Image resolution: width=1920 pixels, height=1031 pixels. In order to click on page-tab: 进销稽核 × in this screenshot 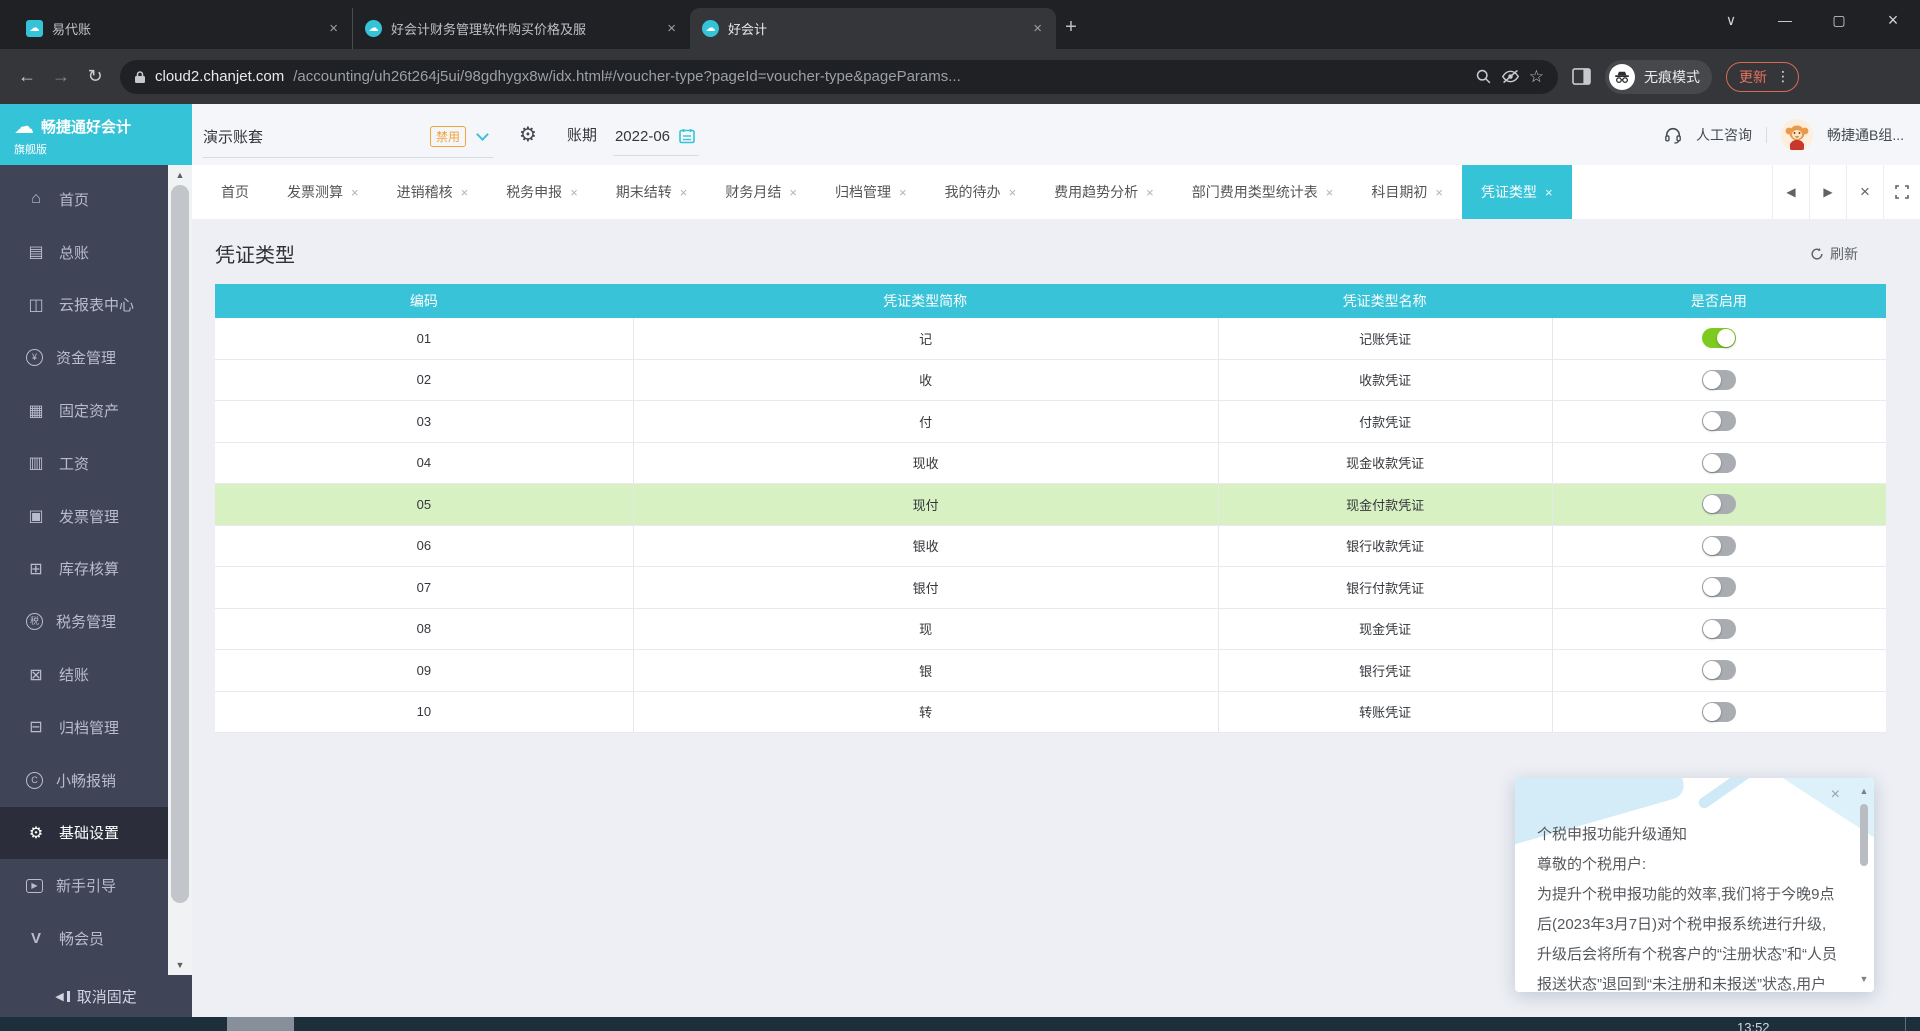, I will do `click(433, 192)`.